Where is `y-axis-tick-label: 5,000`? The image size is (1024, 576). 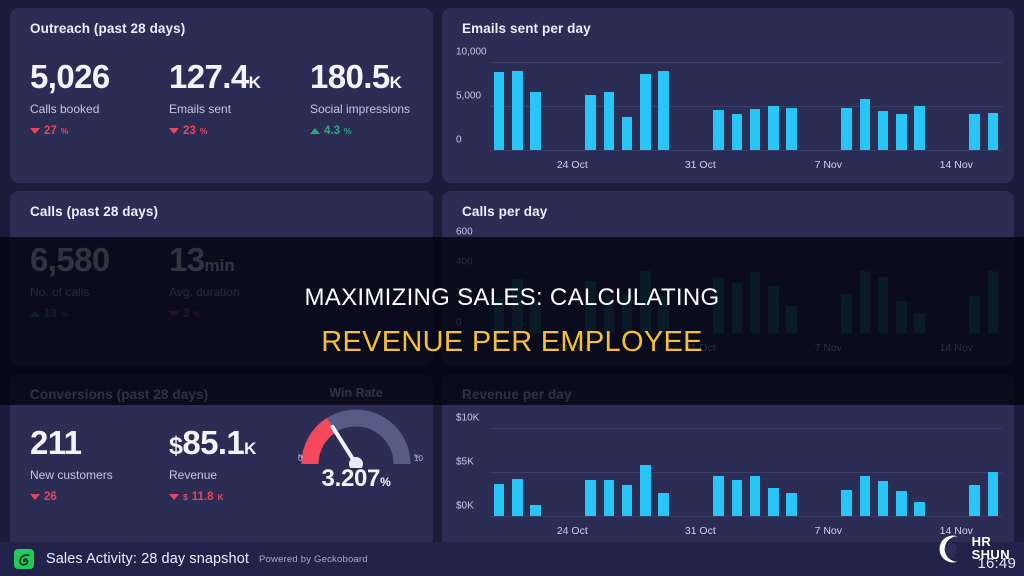
y-axis-tick-label: 5,000 is located at coordinates (469, 96).